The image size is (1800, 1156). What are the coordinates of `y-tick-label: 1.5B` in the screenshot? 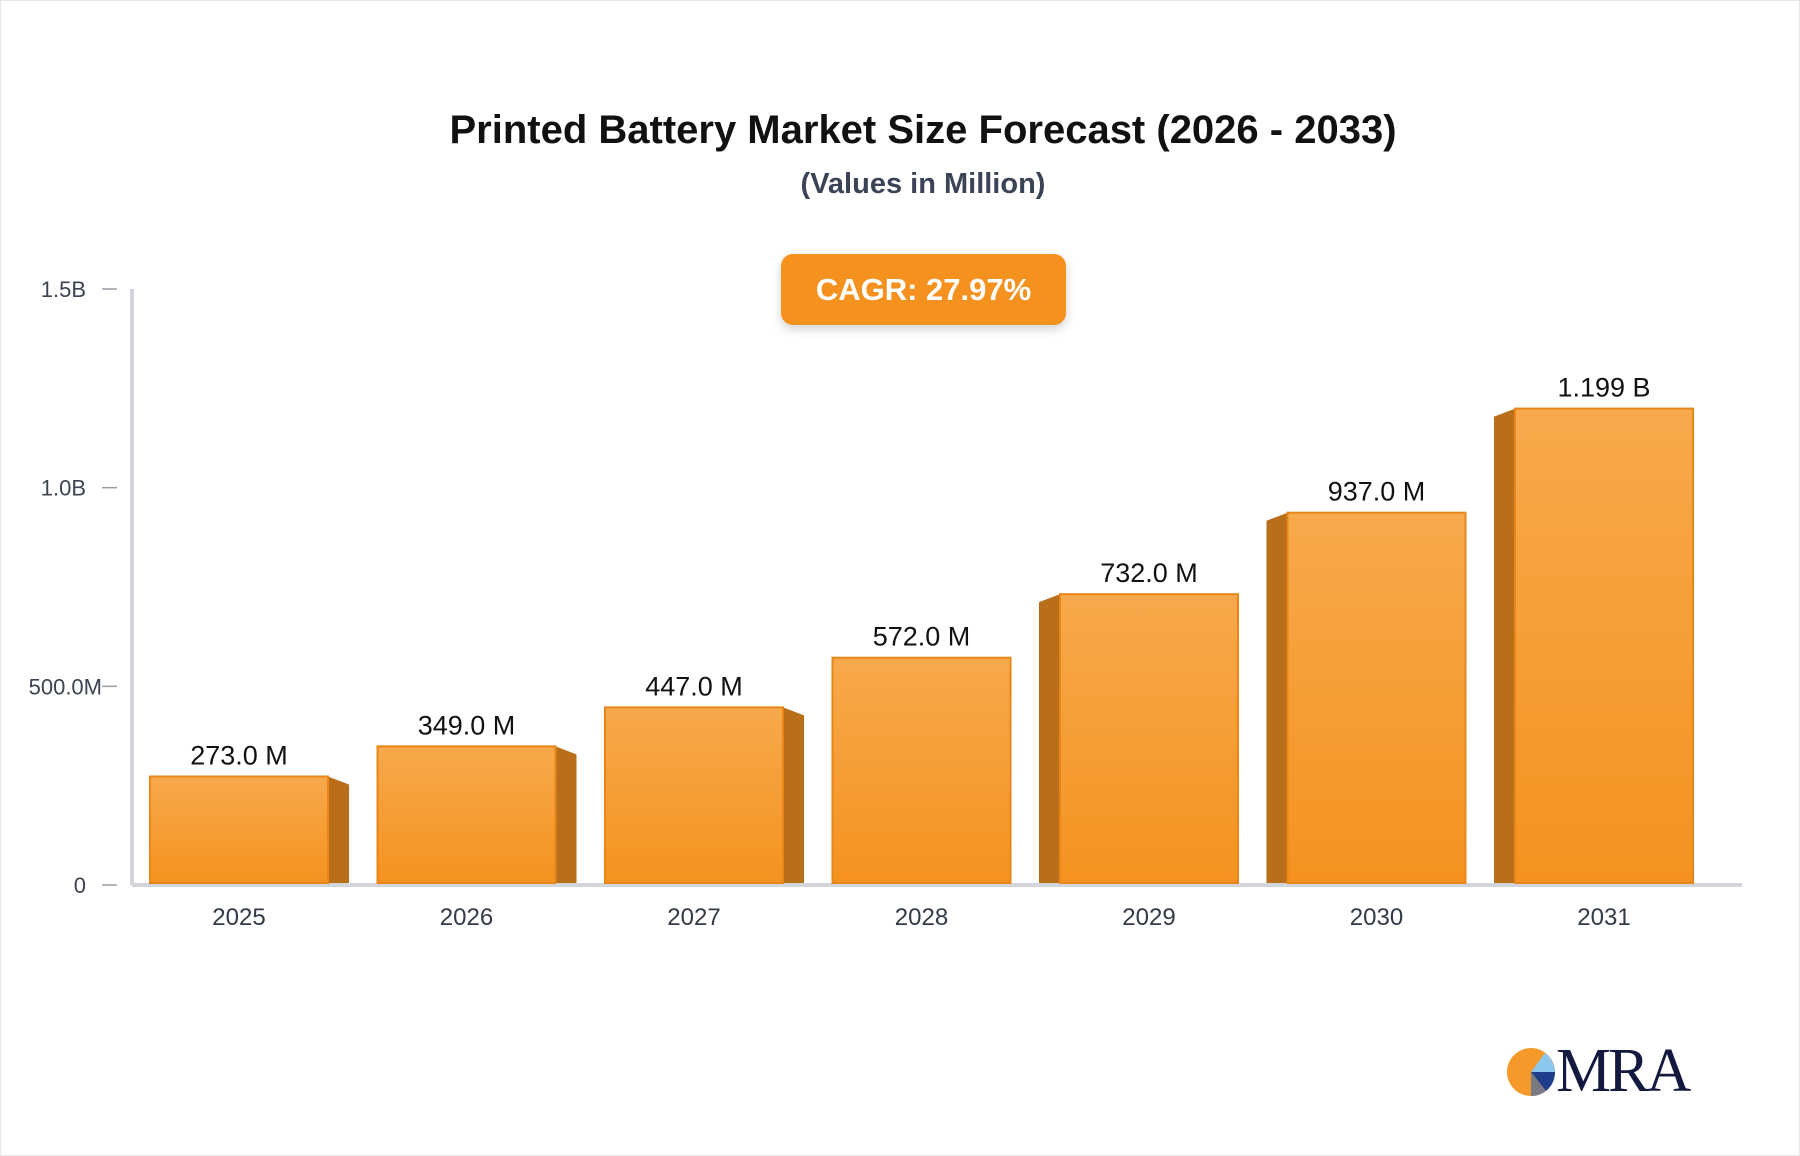 It's located at (63, 289).